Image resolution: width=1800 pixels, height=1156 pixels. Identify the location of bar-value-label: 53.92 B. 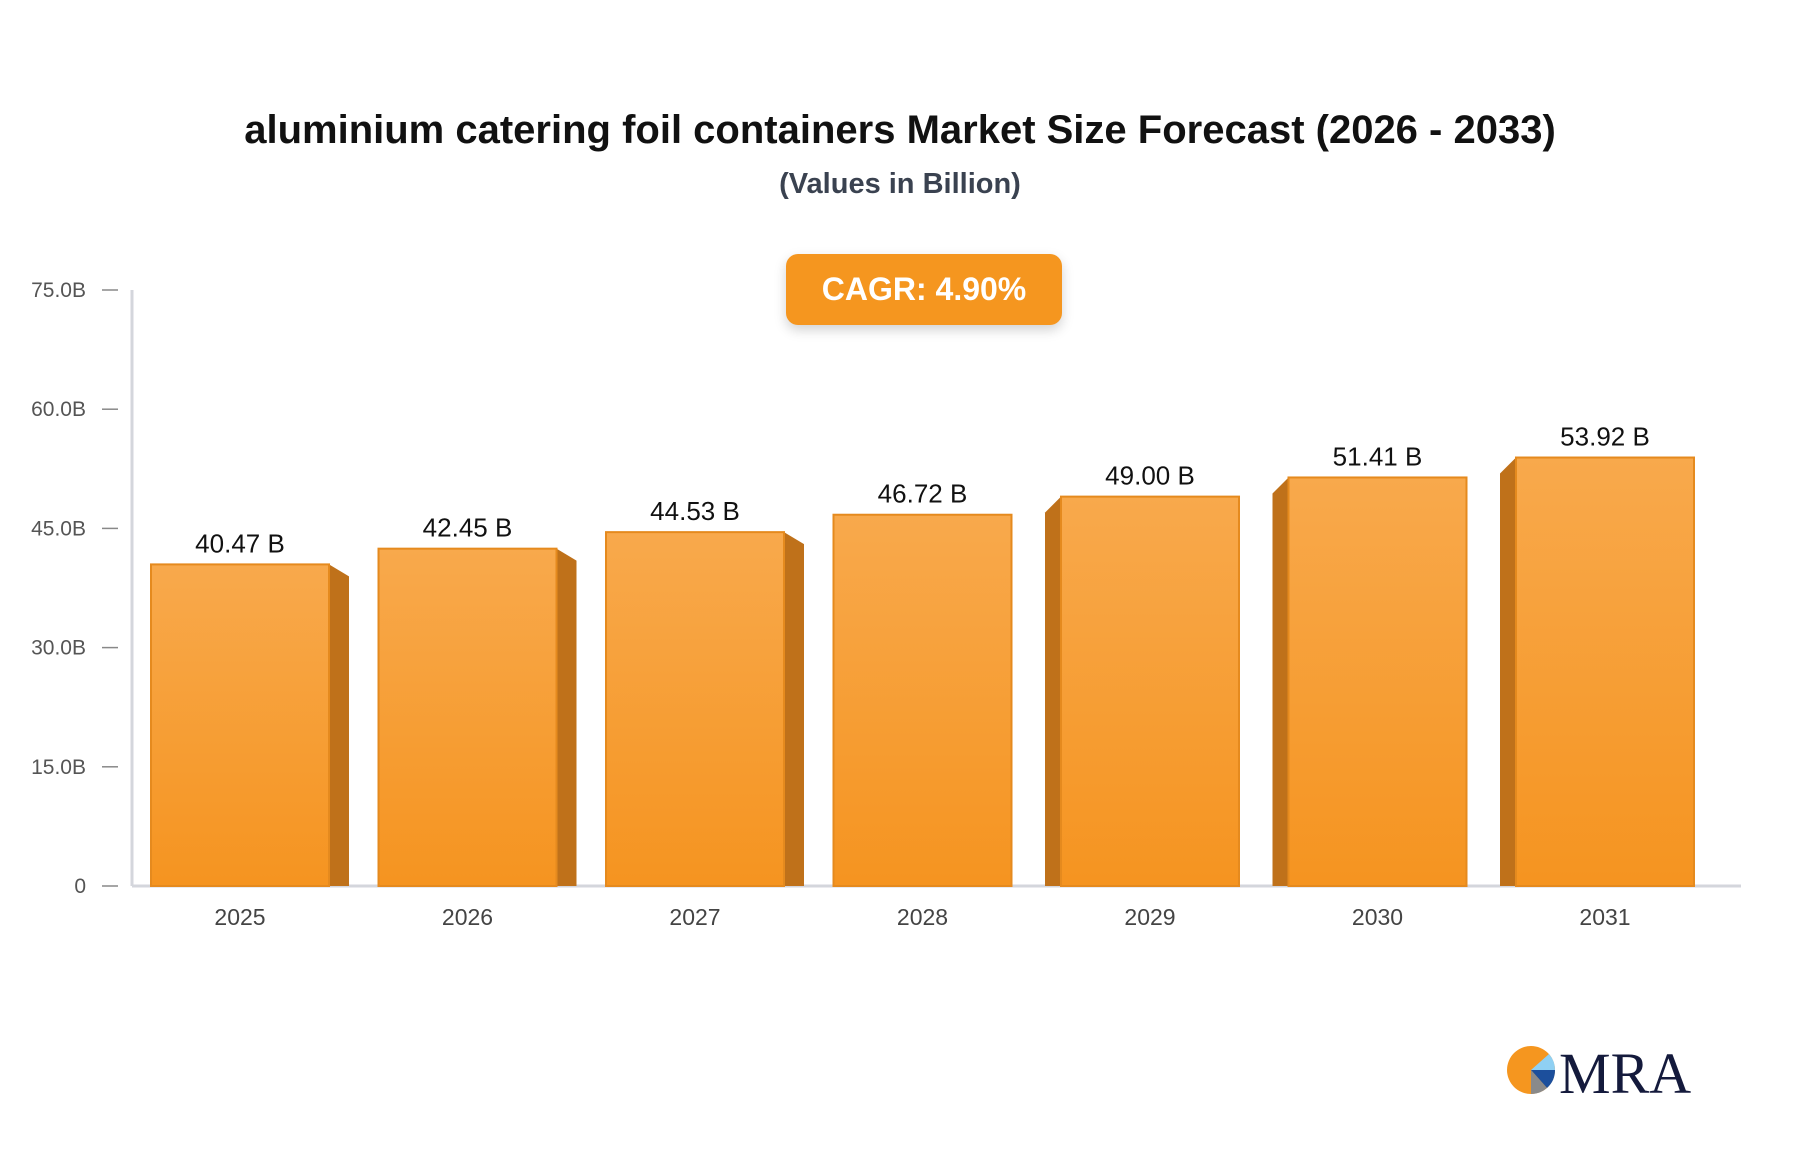
(1605, 437).